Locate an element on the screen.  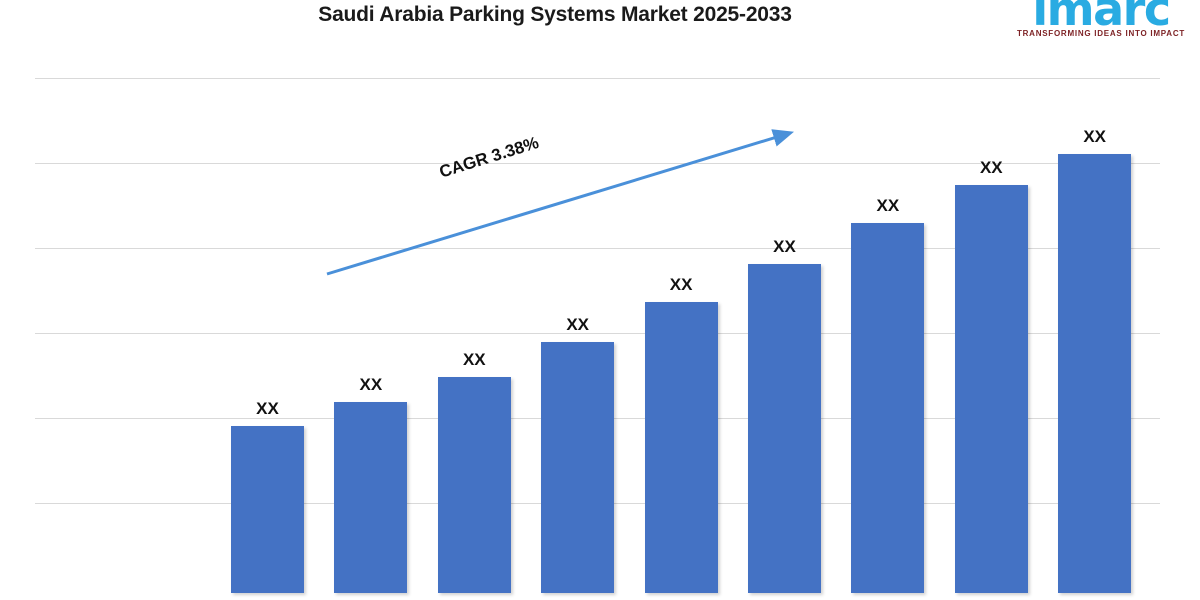
bar-2027 is located at coordinates (474, 485).